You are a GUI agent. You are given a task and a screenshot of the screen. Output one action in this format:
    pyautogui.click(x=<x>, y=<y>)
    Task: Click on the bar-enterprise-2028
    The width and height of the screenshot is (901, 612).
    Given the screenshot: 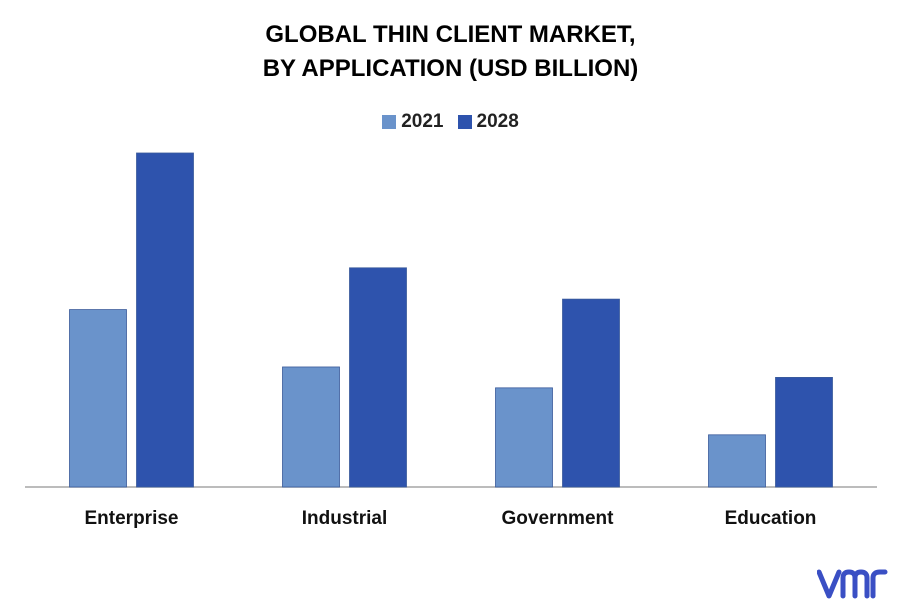 What is the action you would take?
    pyautogui.click(x=165, y=320)
    